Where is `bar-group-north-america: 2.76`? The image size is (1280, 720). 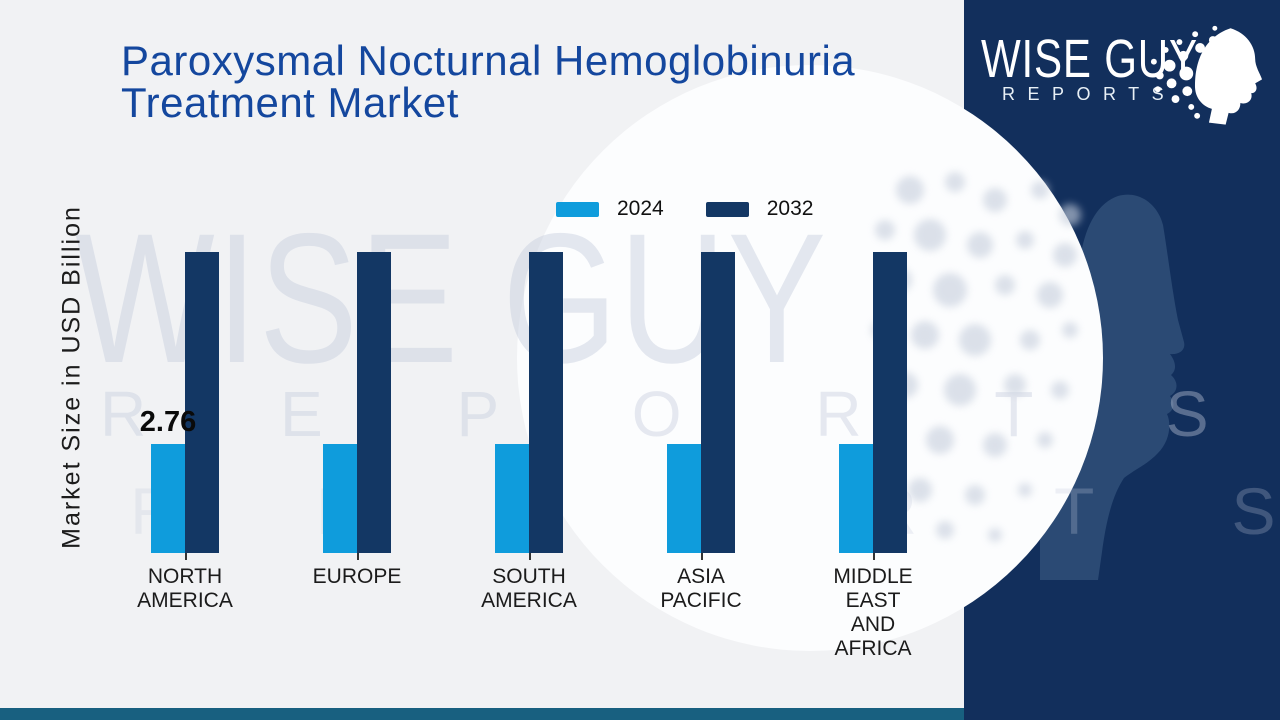 bar-group-north-america: 2.76 is located at coordinates (185, 280).